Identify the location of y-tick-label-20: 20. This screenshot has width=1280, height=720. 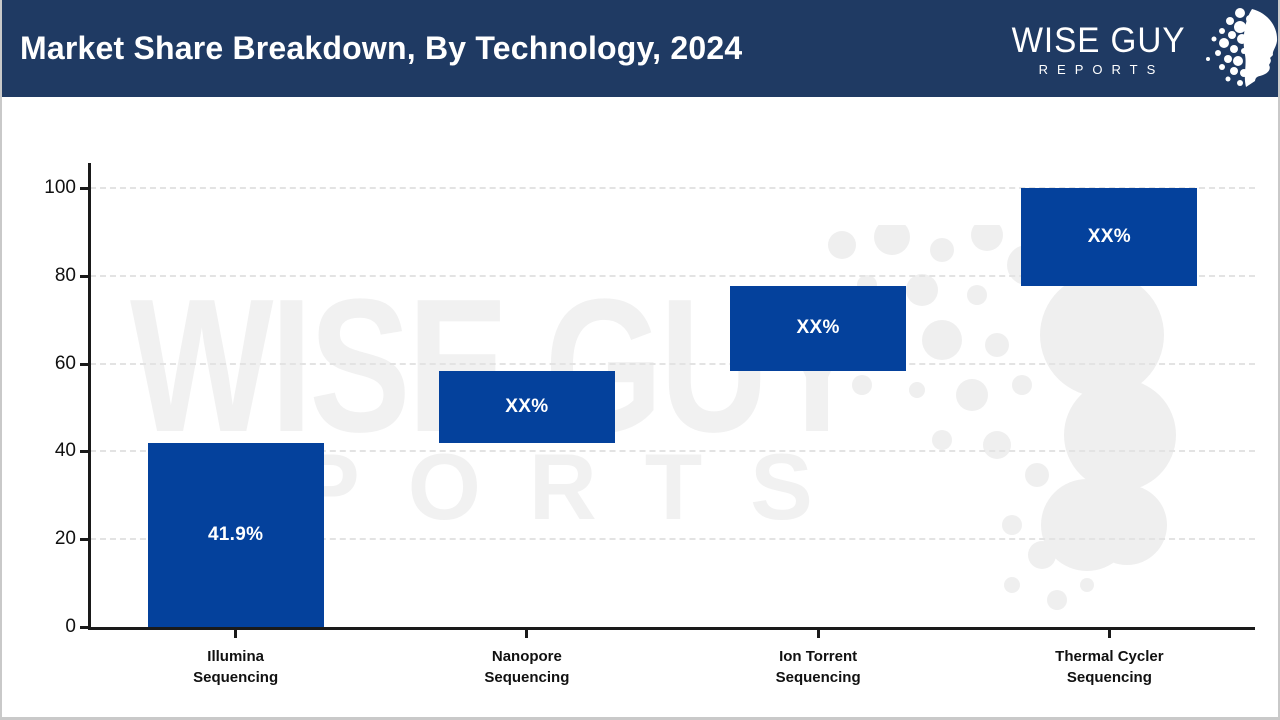
(65, 539).